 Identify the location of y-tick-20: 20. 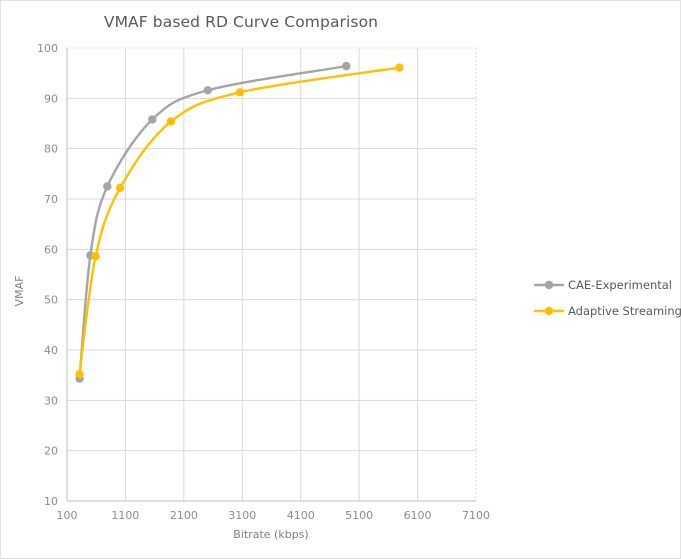
(51, 451).